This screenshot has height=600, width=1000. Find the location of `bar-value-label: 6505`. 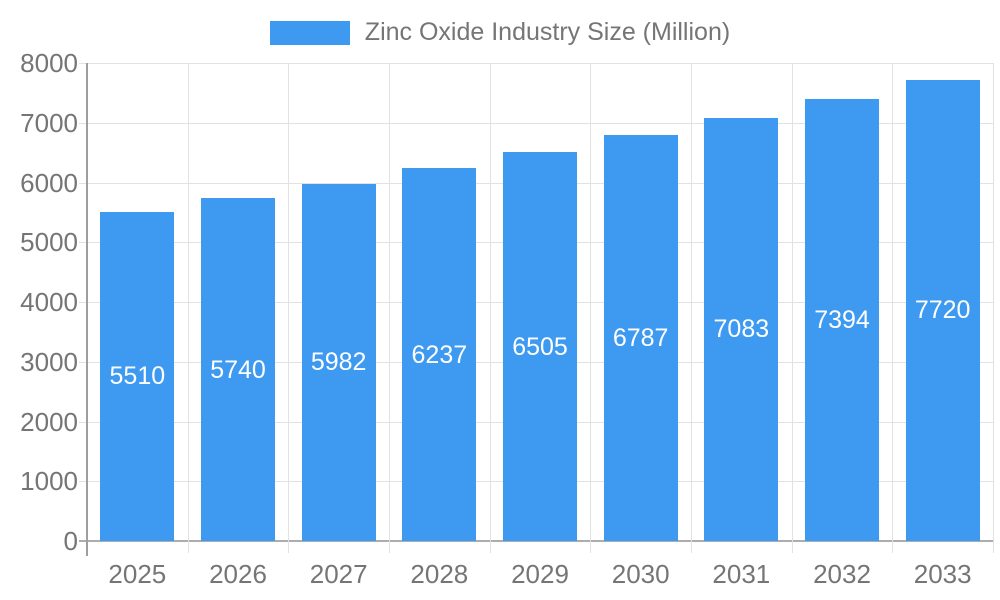

bar-value-label: 6505 is located at coordinates (540, 346).